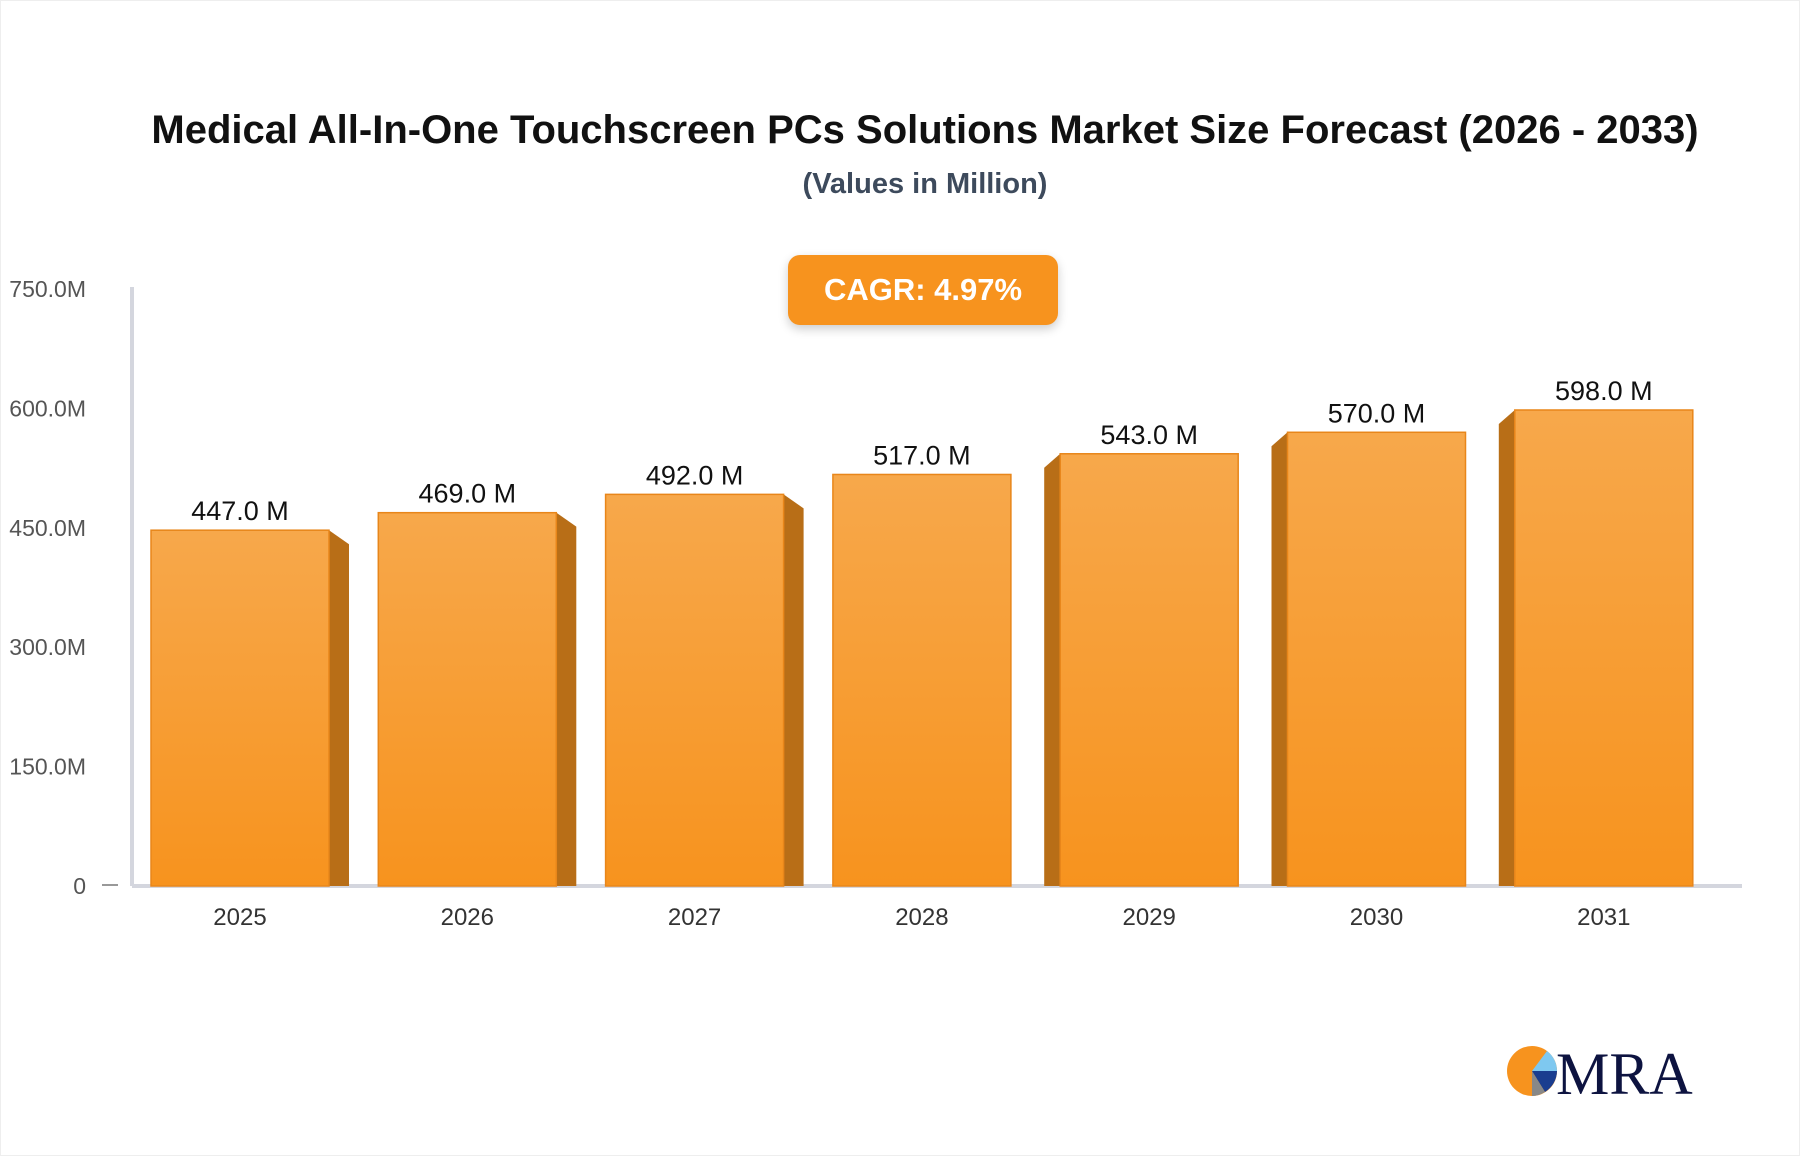  Describe the element at coordinates (1624, 1073) in the screenshot. I see `logo-text: MRA` at that location.